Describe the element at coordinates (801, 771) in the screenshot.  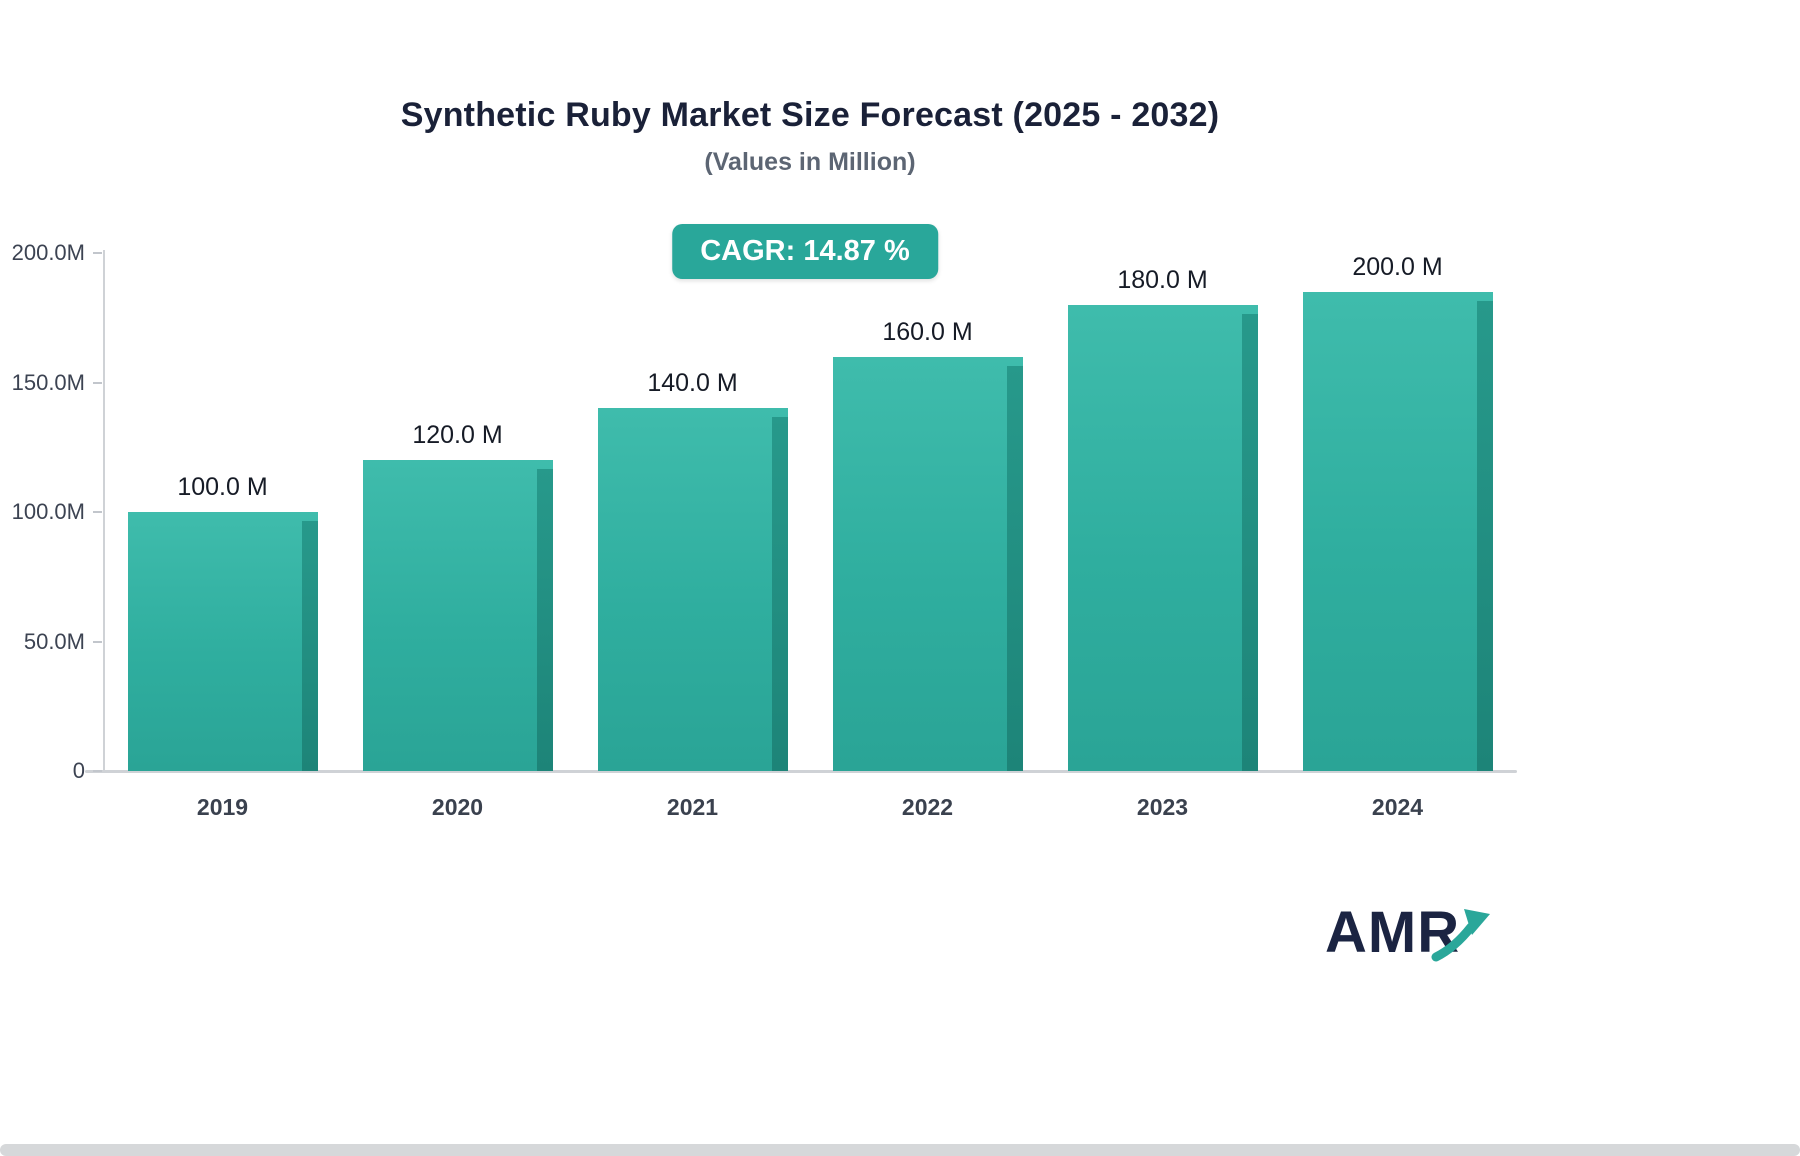
I see `x-axis-line` at that location.